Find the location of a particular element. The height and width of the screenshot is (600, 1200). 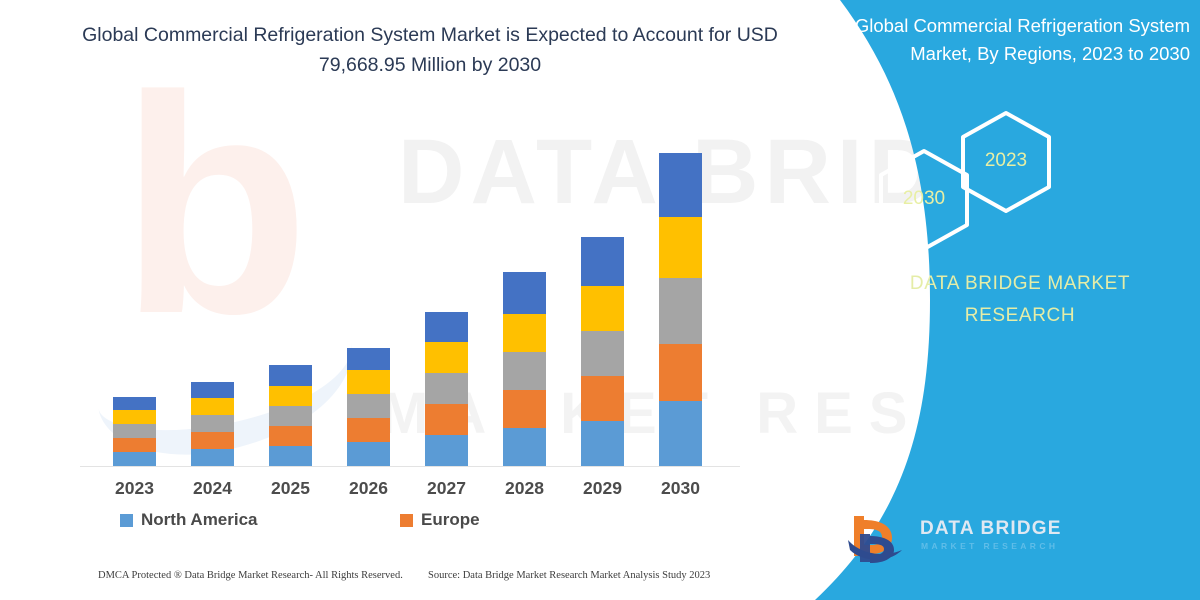

bar-2026 is located at coordinates (368, 407).